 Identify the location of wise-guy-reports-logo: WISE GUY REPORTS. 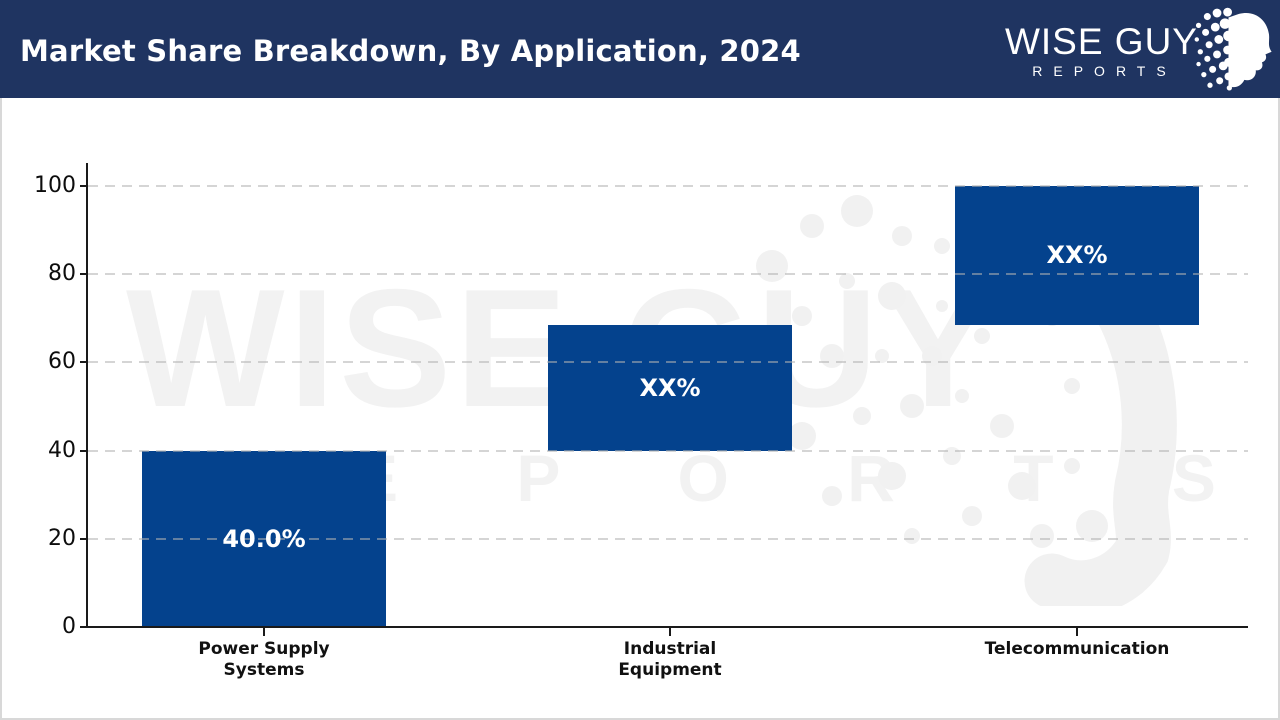
(1140, 50).